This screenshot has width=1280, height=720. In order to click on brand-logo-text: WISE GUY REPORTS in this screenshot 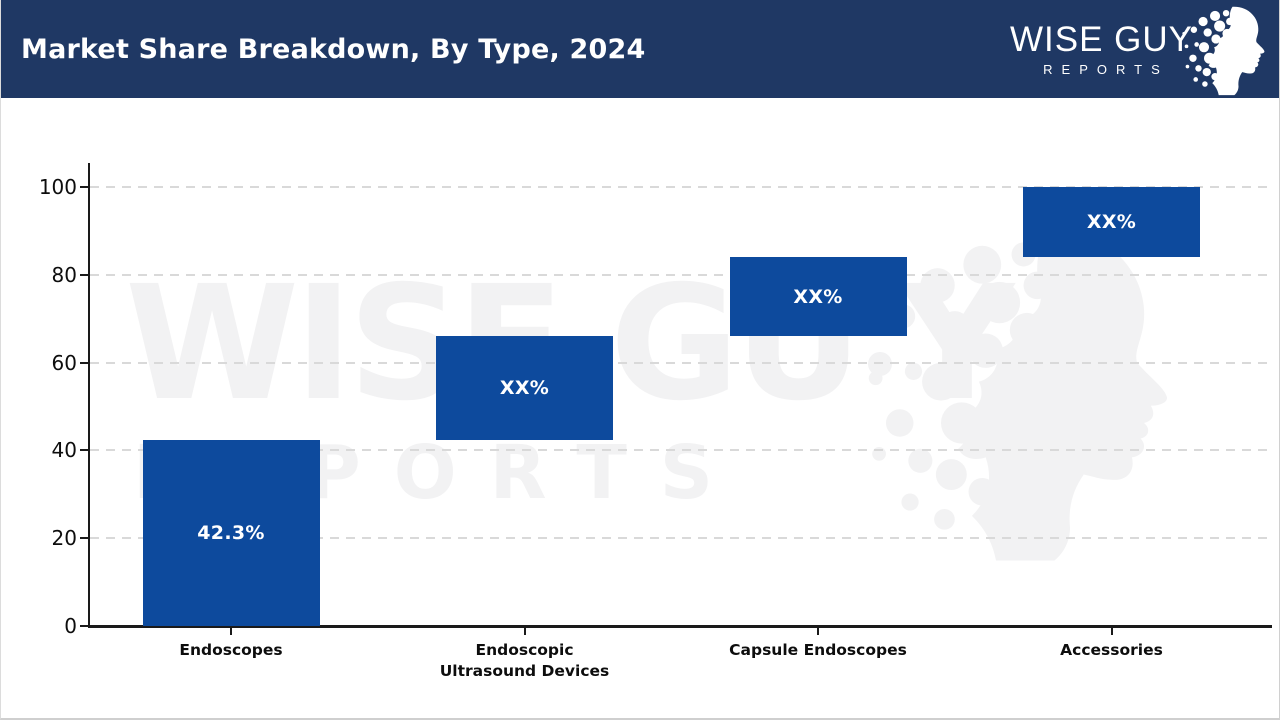, I will do `click(1101, 49)`.